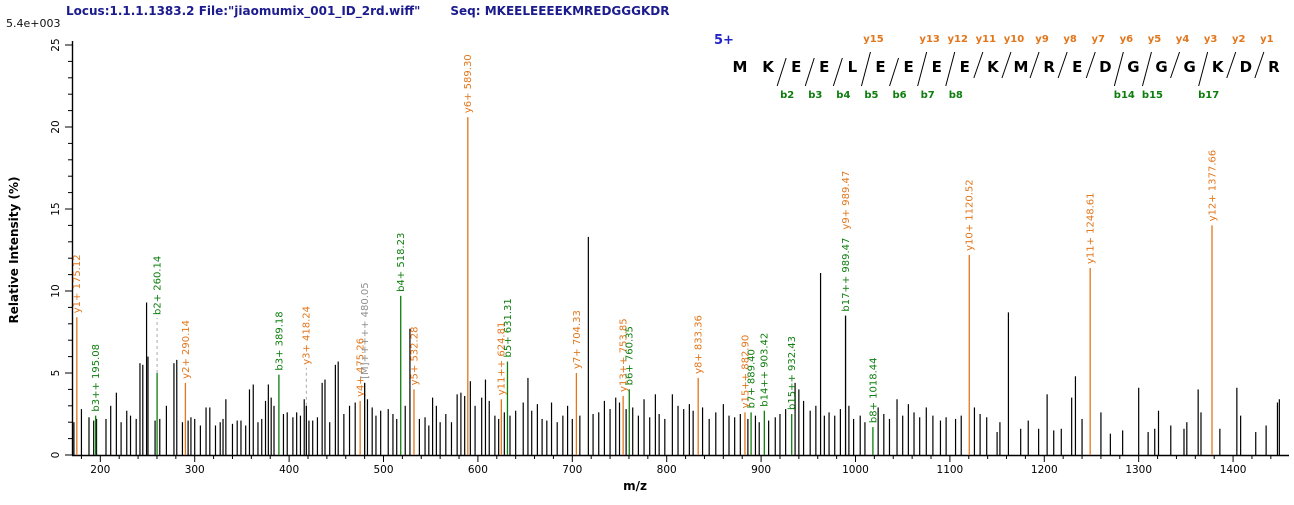 The width and height of the screenshot is (1294, 505). I want to click on y-ion-label: y10, so click(1014, 39).